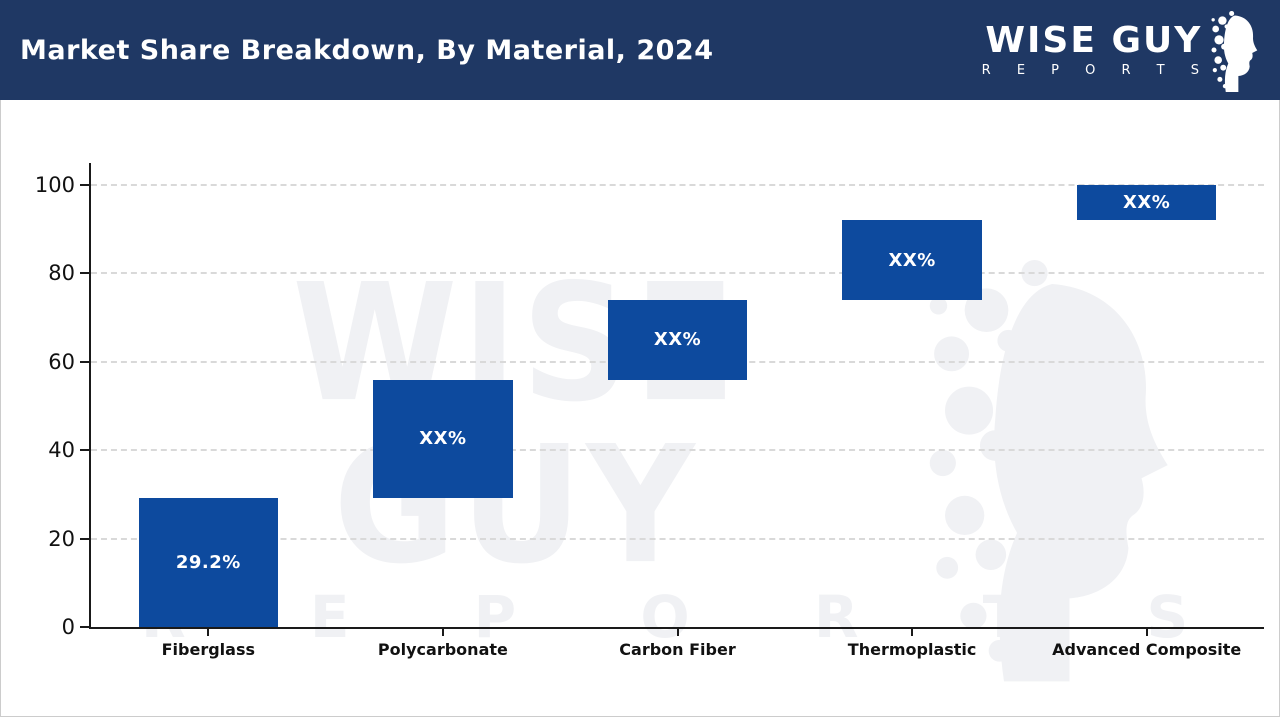 The image size is (1280, 720). What do you see at coordinates (1094, 40) in the screenshot?
I see `brand-name: WISE GUY` at bounding box center [1094, 40].